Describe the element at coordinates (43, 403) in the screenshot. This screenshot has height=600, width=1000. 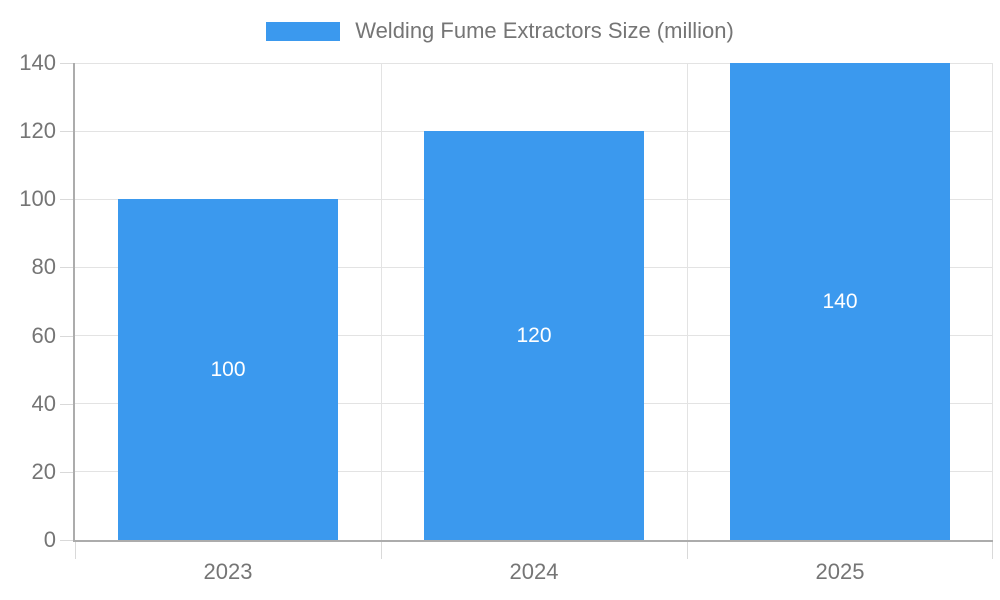
I see `y-axis-tick-label: 40` at that location.